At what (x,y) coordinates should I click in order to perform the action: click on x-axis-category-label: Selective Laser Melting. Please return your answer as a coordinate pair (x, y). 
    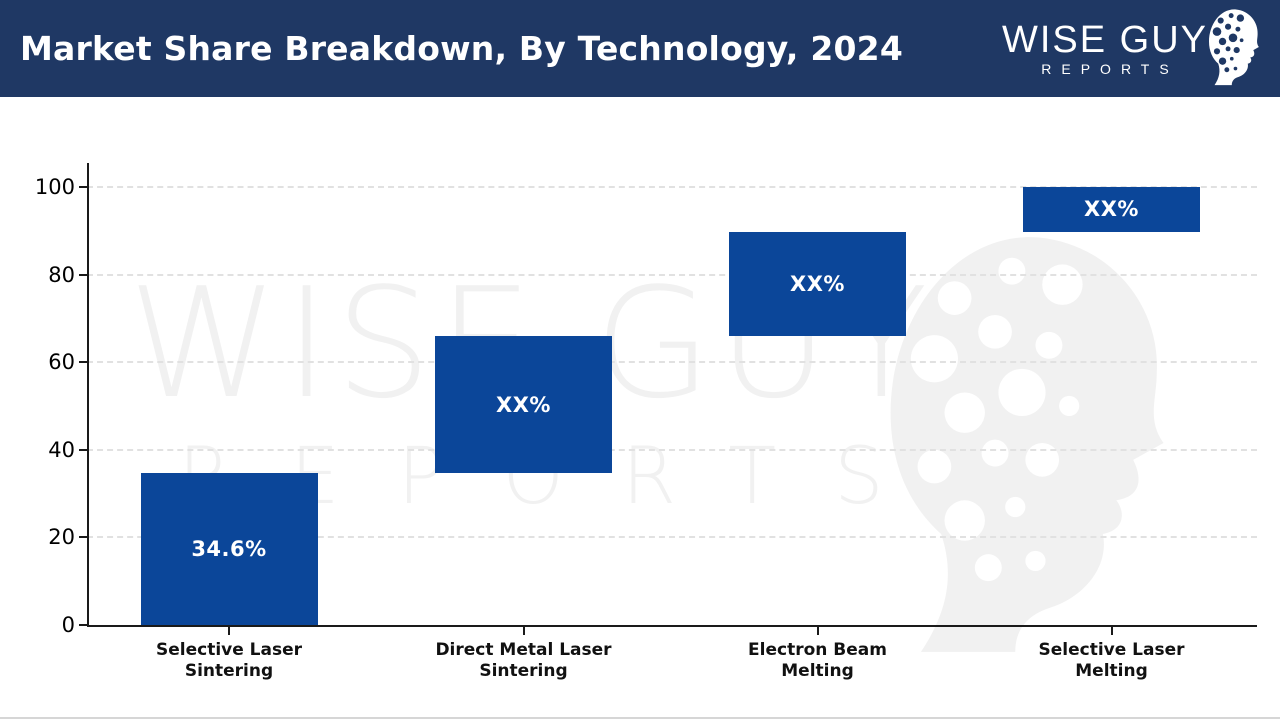
    Looking at the image, I should click on (1112, 661).